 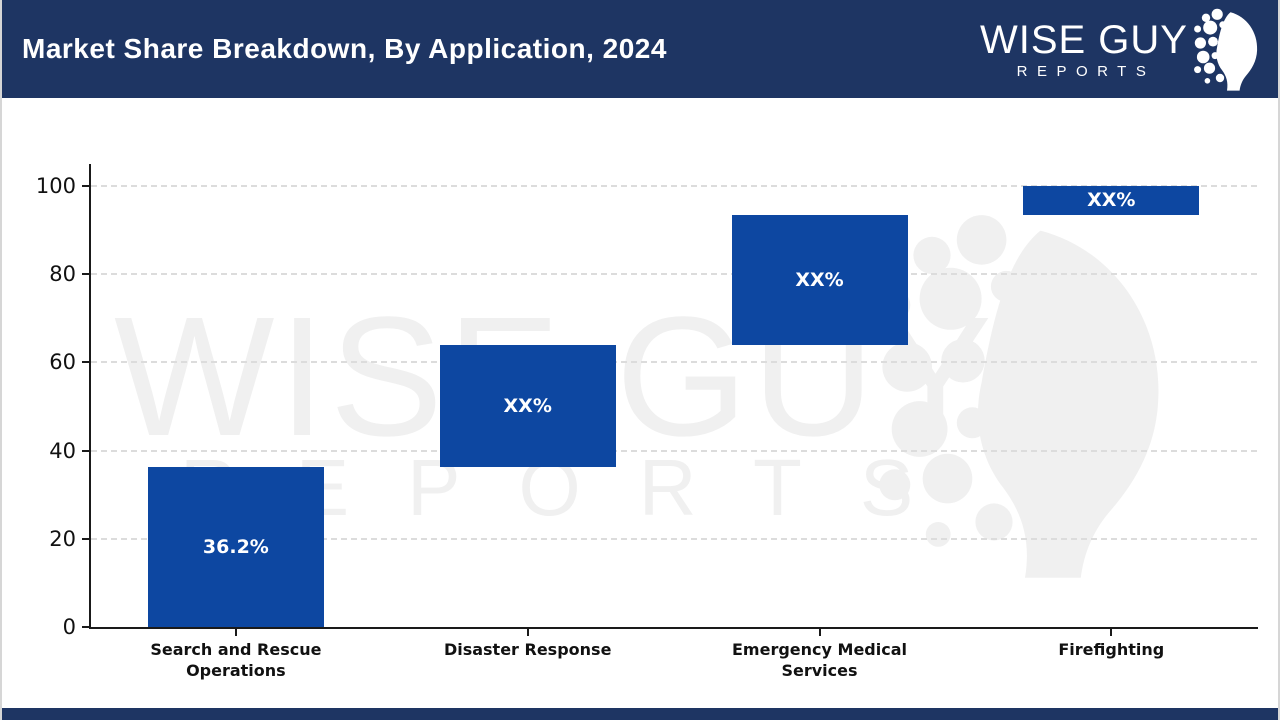 I want to click on y-axis-line, so click(x=90, y=396).